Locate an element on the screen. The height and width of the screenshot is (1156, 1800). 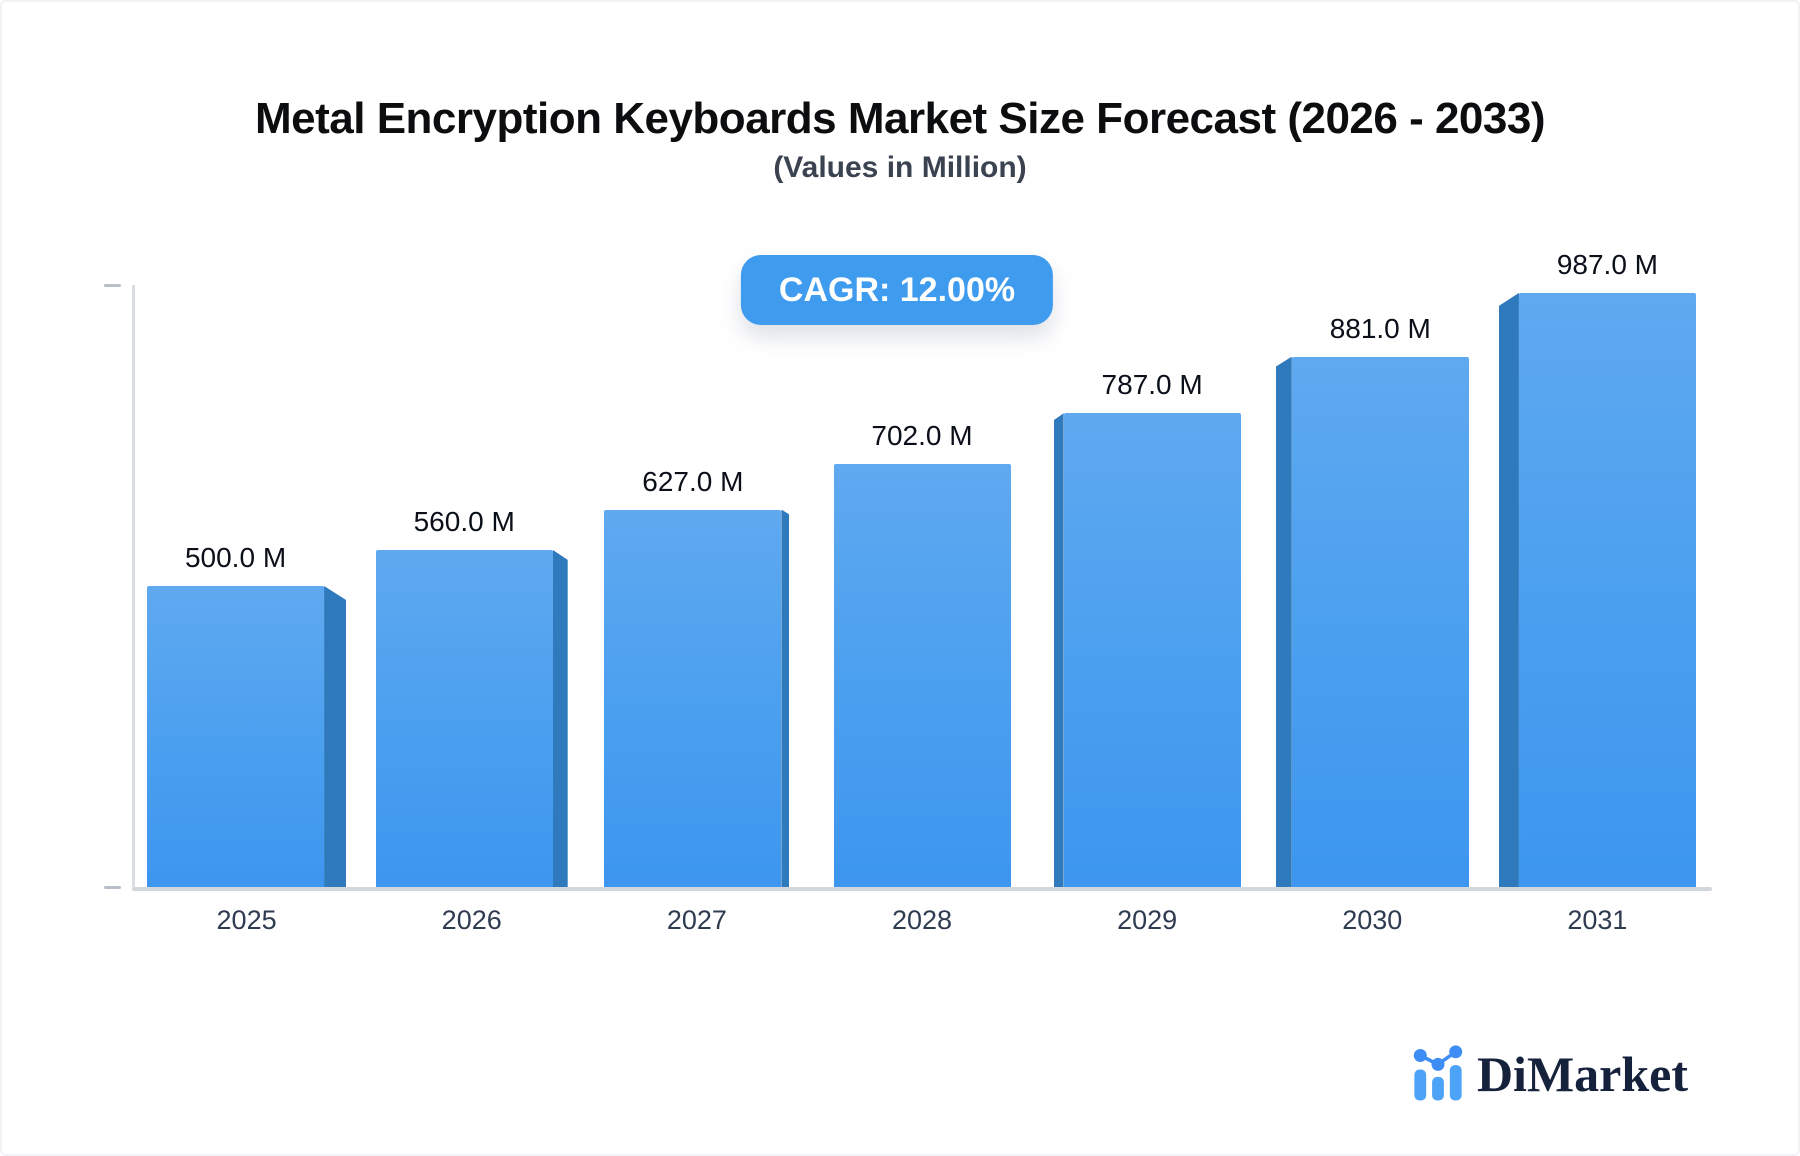
x-axis-label: 2025 is located at coordinates (246, 920).